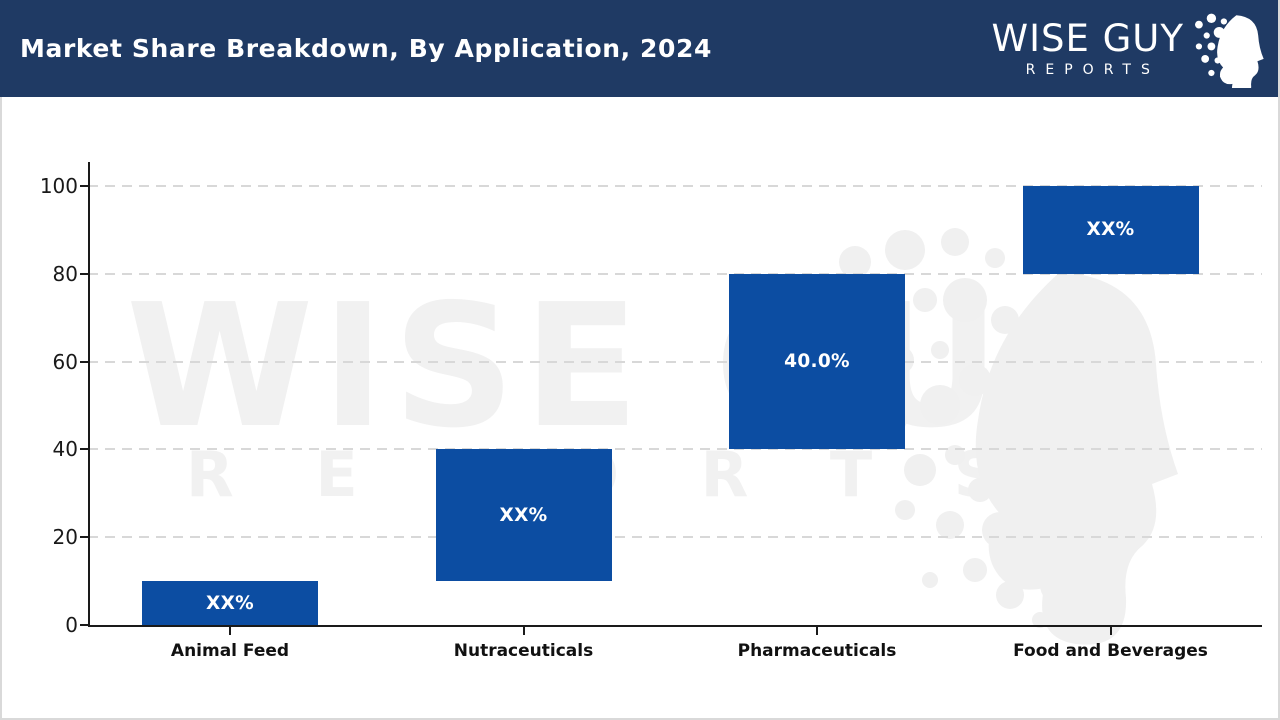 This screenshot has width=1280, height=720. Describe the element at coordinates (675, 449) in the screenshot. I see `gridline-y40` at that location.